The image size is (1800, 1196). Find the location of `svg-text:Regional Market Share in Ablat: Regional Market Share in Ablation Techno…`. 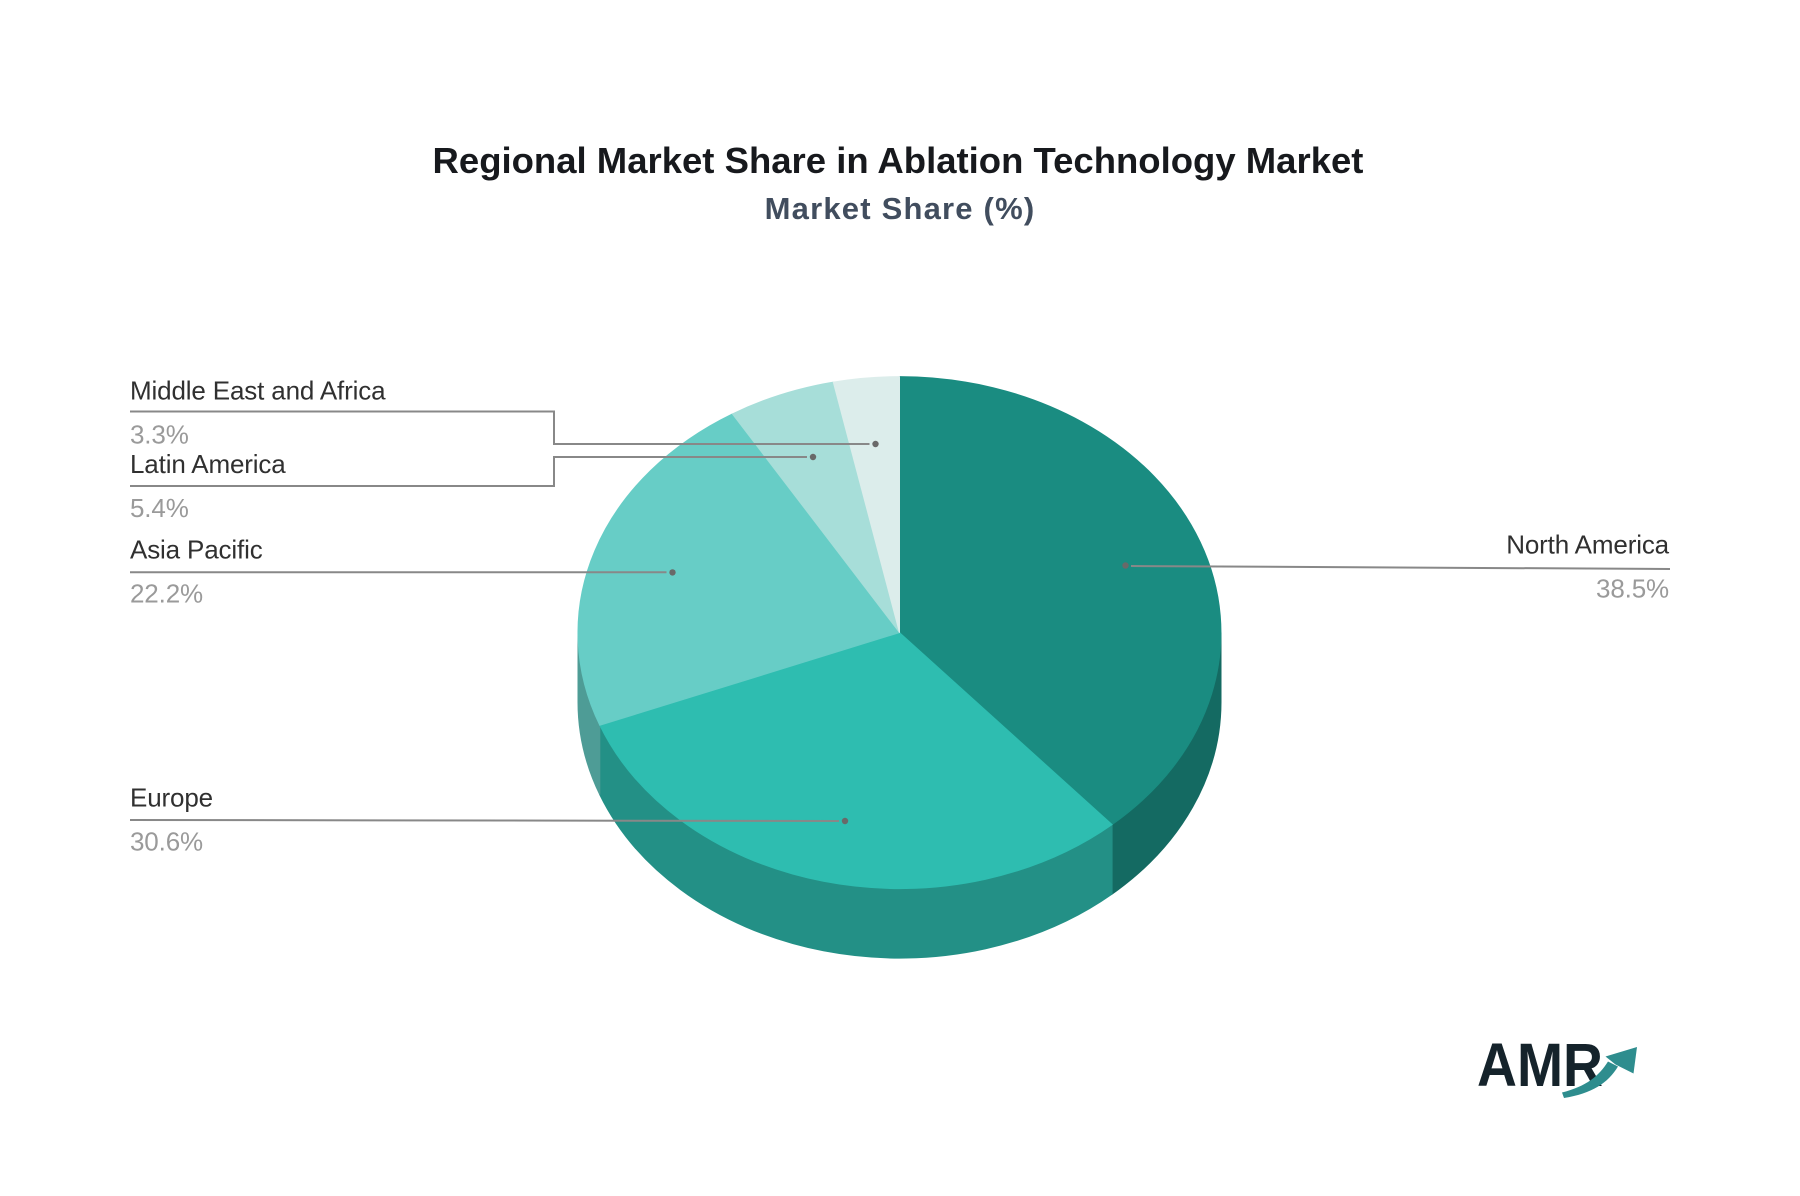

svg-text:Regional Market Share in Ablat: Regional Market Share in Ablation Techno… is located at coordinates (898, 160).